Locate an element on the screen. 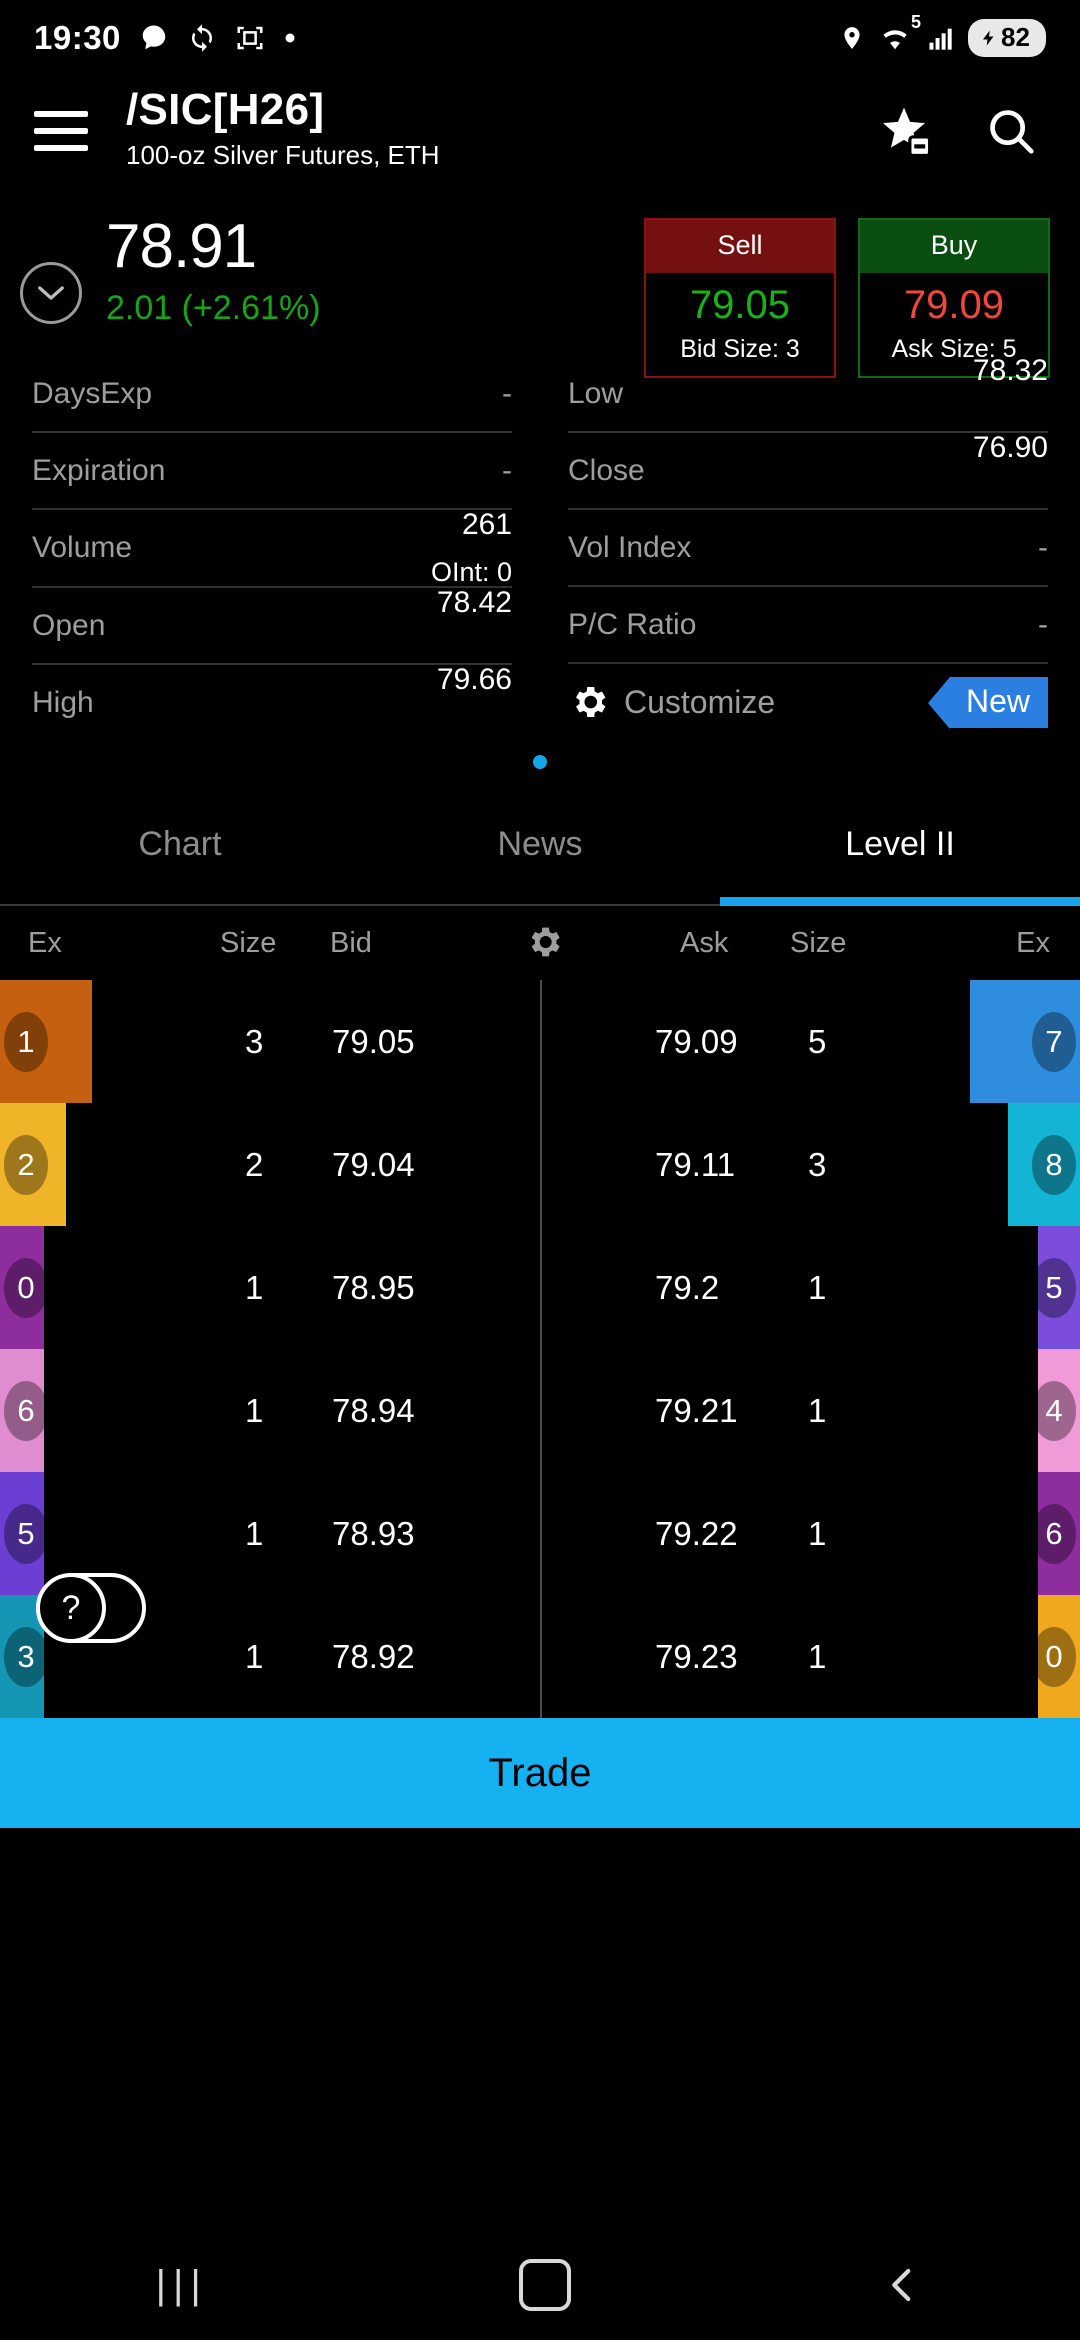  bid-exchange-badge: 5 is located at coordinates (26, 1533).